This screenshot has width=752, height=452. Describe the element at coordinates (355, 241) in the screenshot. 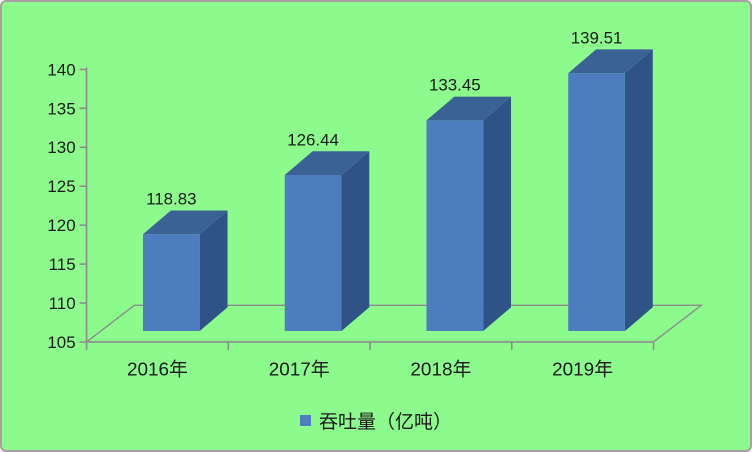

I see `bar-side-2017年` at that location.